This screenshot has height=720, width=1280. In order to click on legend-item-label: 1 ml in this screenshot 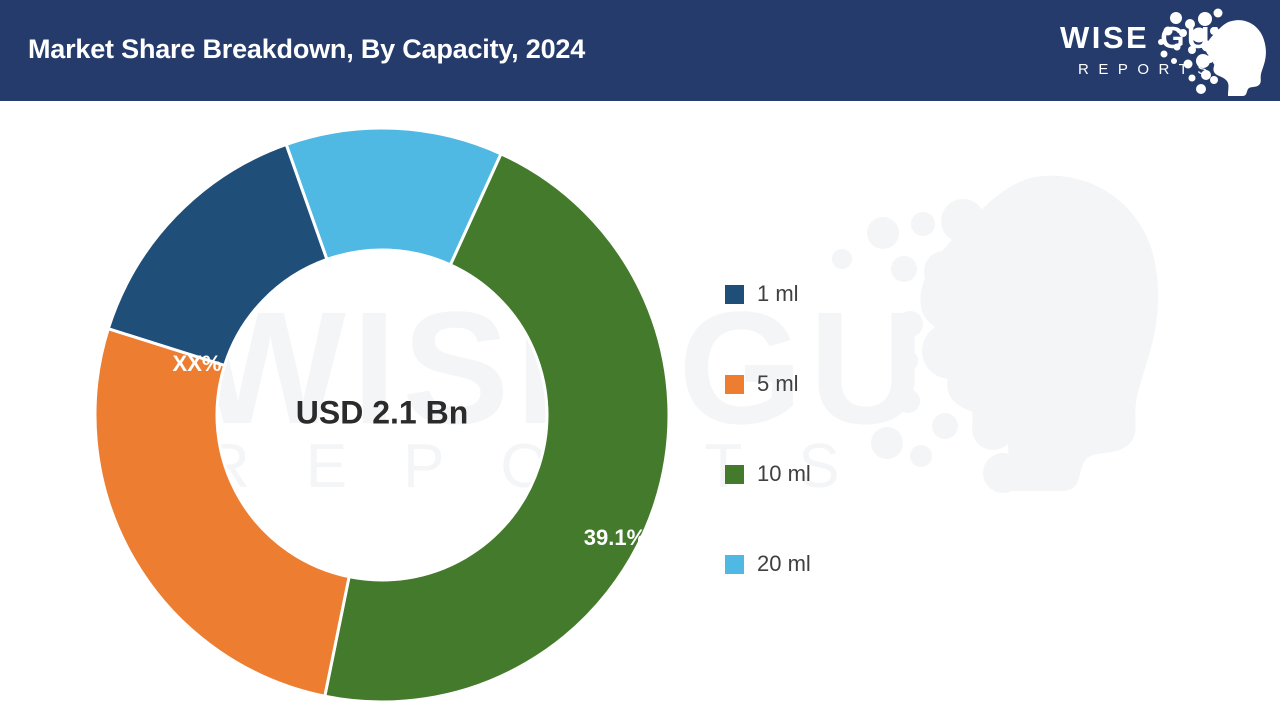, I will do `click(778, 293)`.